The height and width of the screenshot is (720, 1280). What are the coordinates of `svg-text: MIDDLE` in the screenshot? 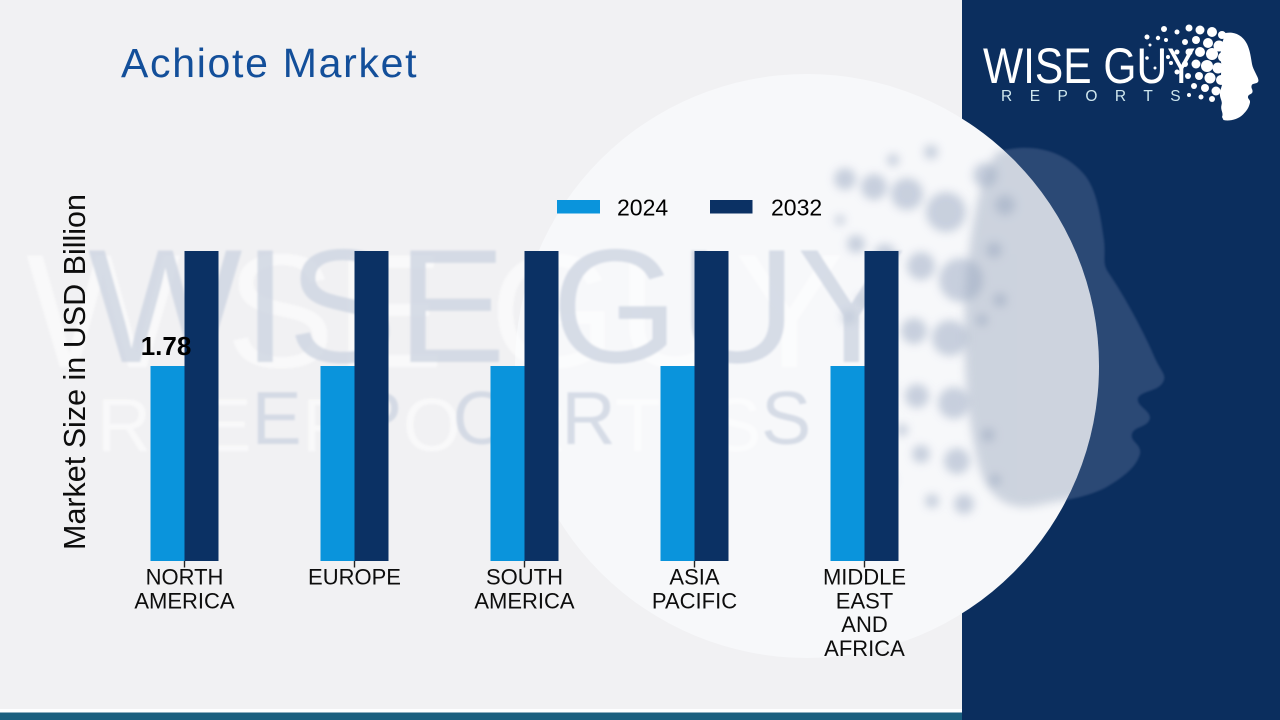 It's located at (864, 577).